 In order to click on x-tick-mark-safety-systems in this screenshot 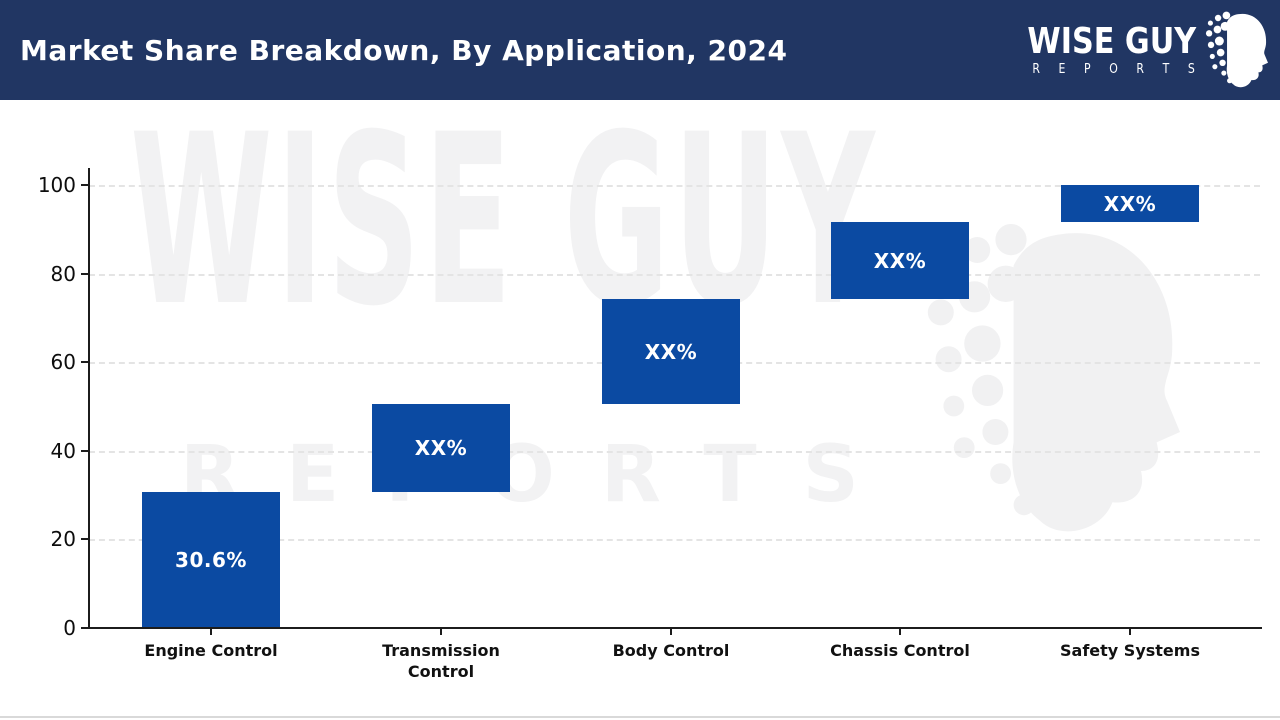, I will do `click(1130, 632)`.